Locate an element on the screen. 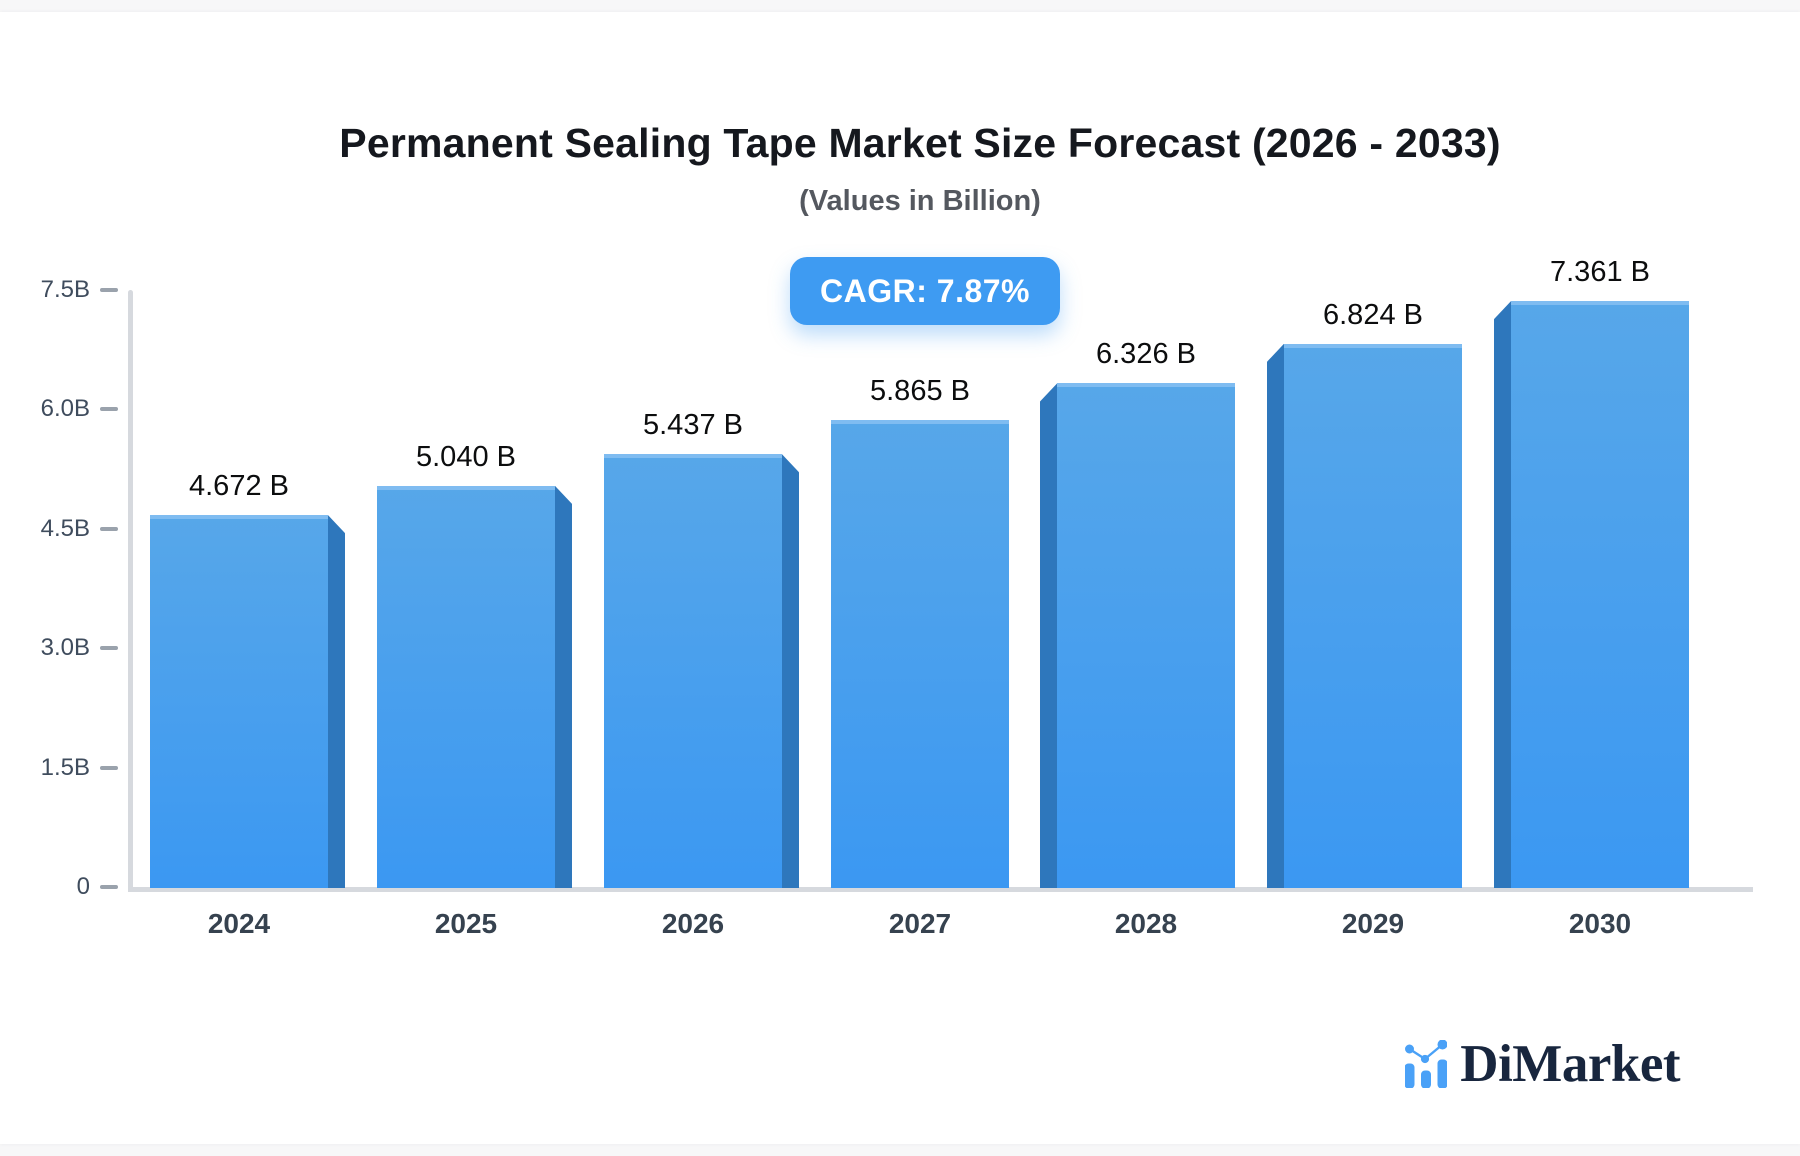  dimarket-logo: DiMarket is located at coordinates (1542, 1064).